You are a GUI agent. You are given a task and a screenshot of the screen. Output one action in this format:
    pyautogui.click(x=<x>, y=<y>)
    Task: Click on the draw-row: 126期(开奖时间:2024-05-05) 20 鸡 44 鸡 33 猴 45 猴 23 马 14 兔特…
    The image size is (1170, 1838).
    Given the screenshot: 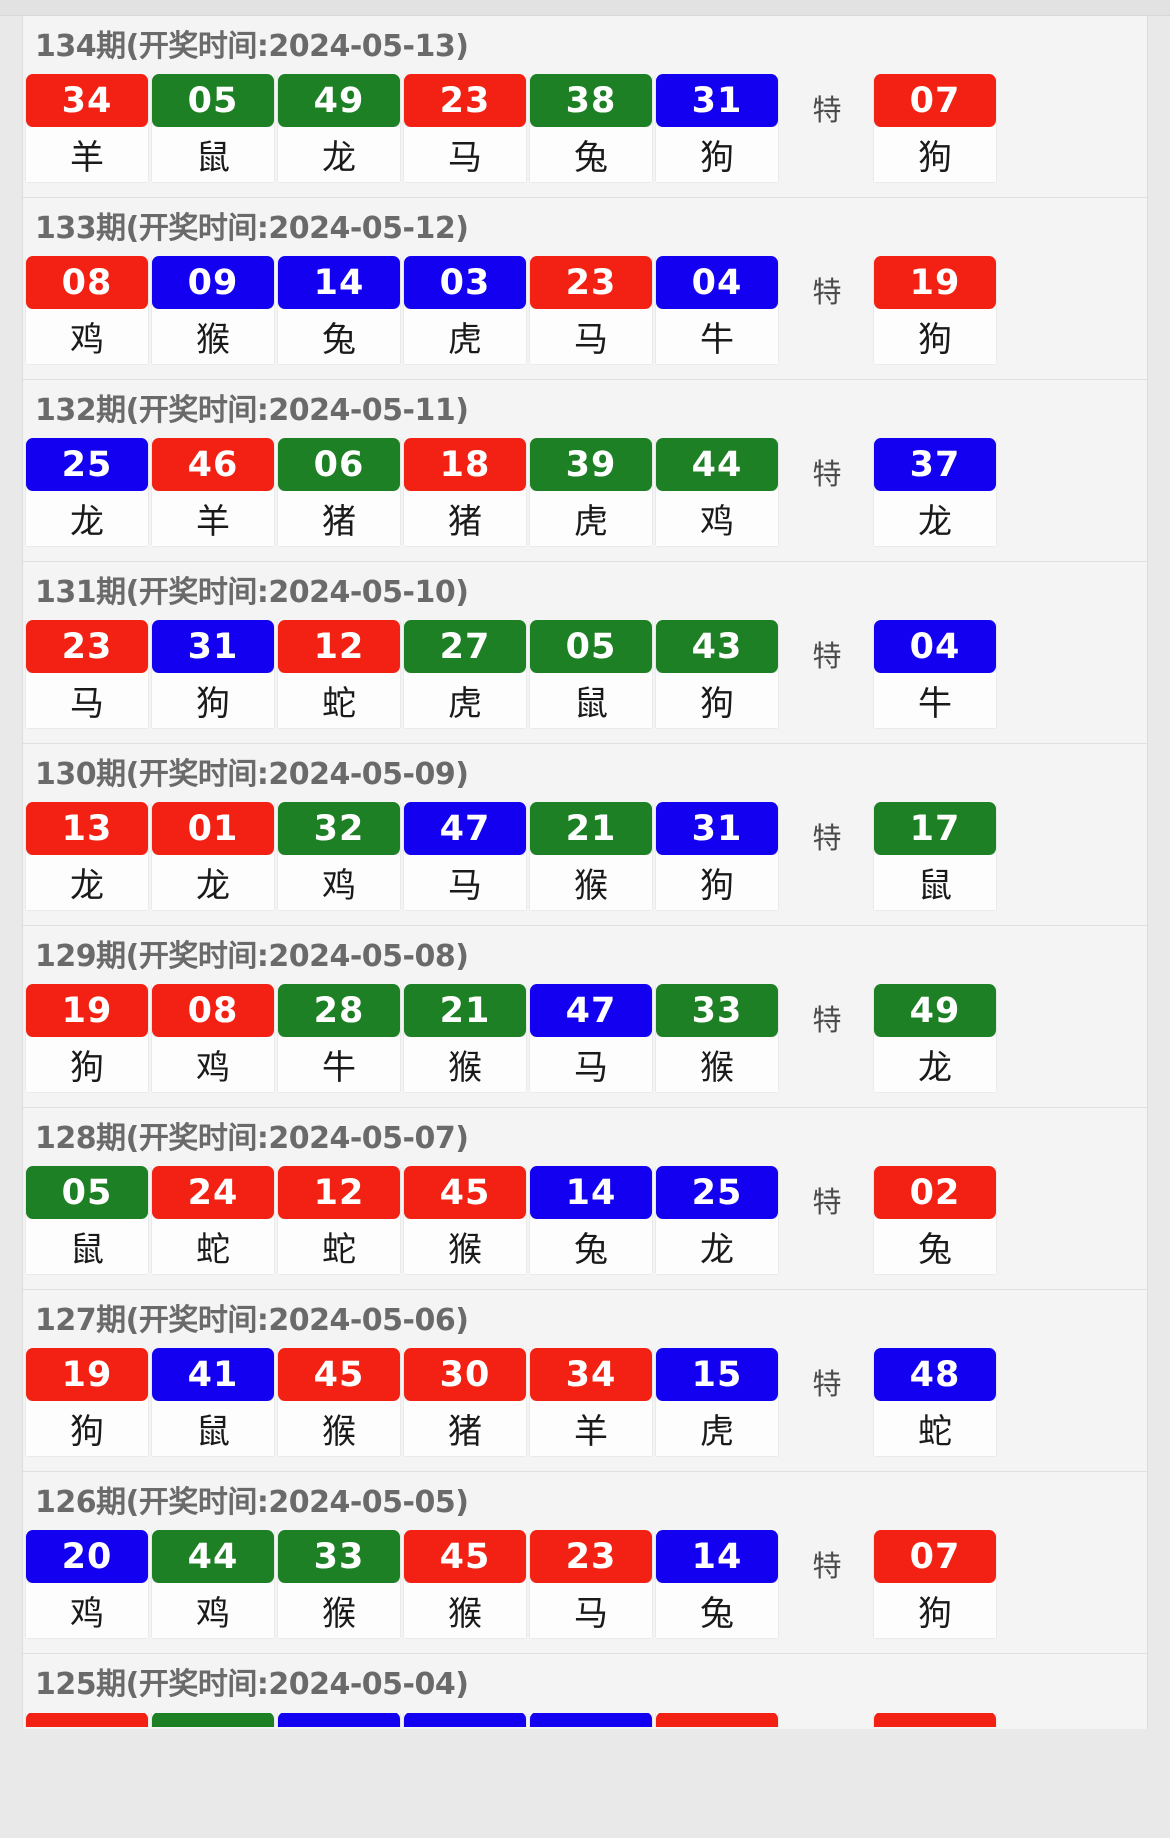 What is the action you would take?
    pyautogui.click(x=585, y=1563)
    